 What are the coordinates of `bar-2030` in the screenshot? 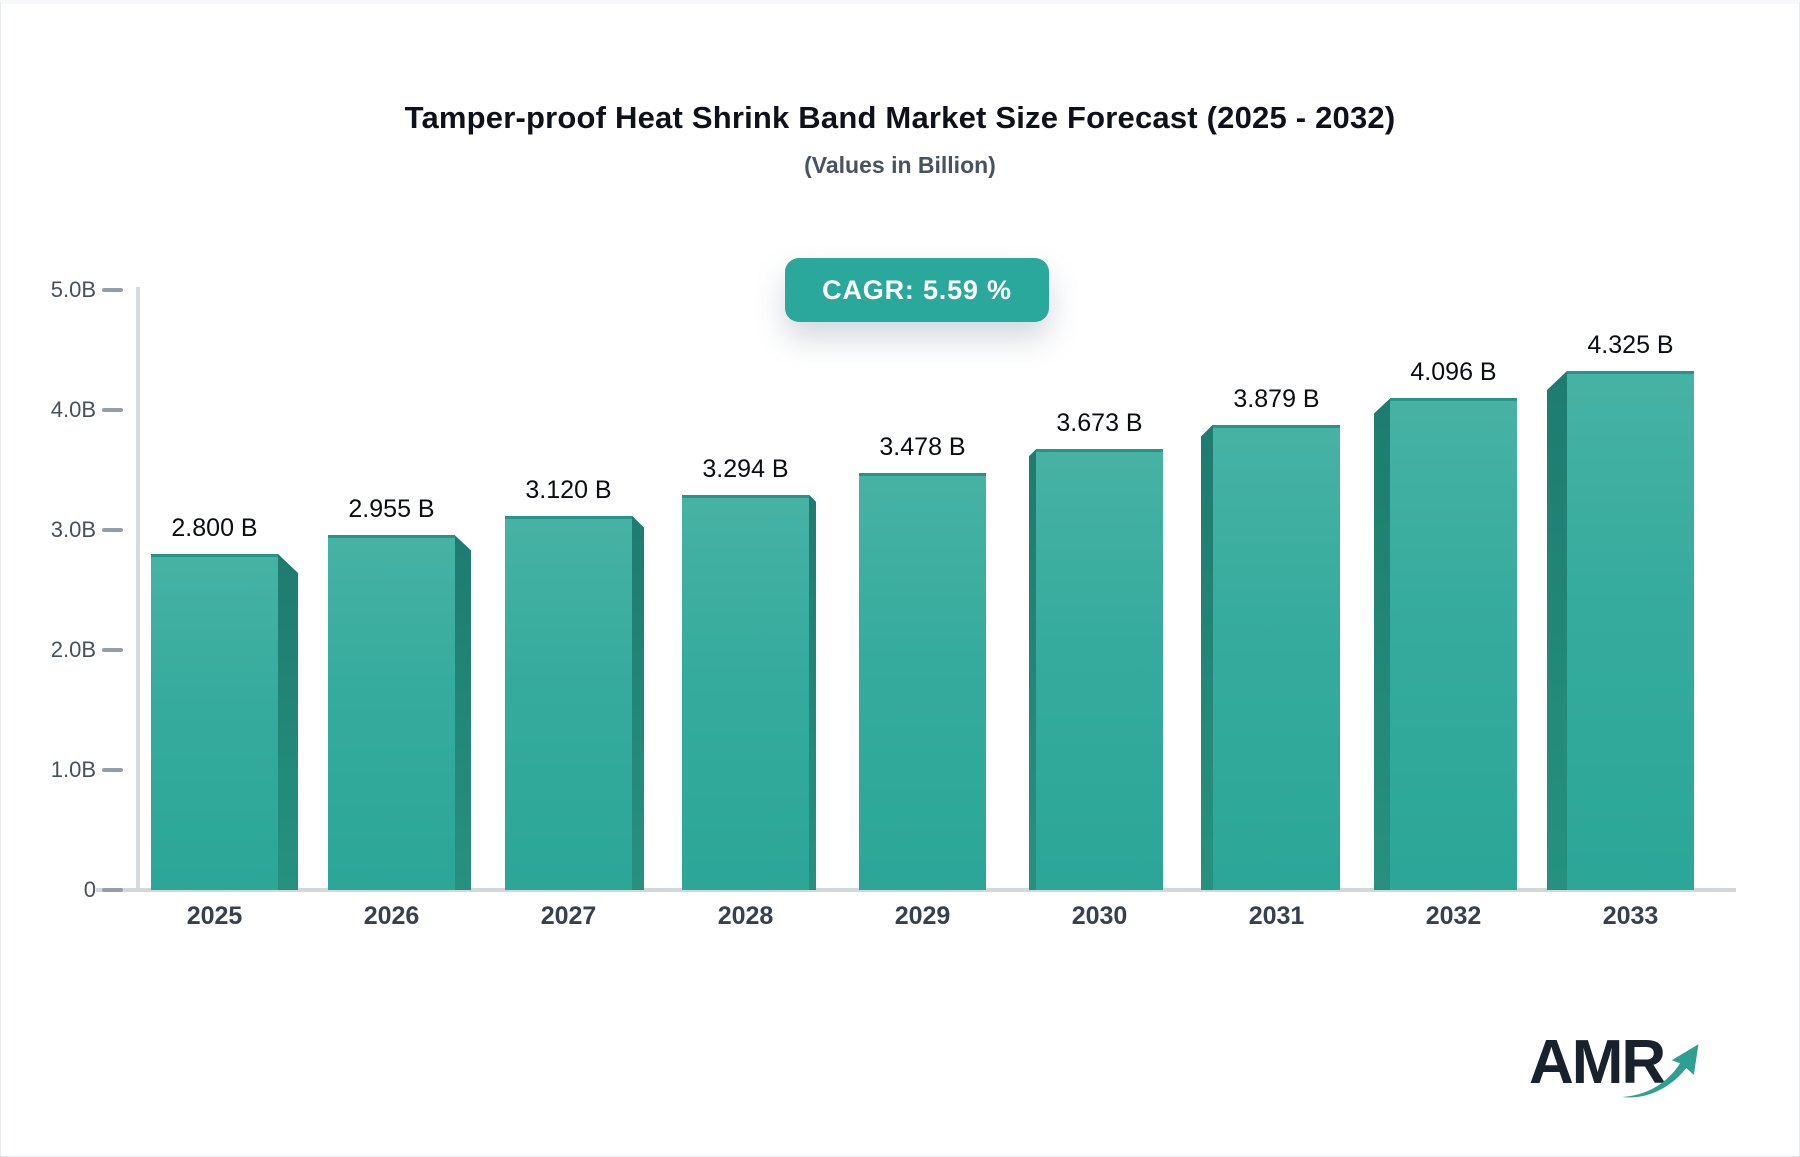 It's located at (1099, 669).